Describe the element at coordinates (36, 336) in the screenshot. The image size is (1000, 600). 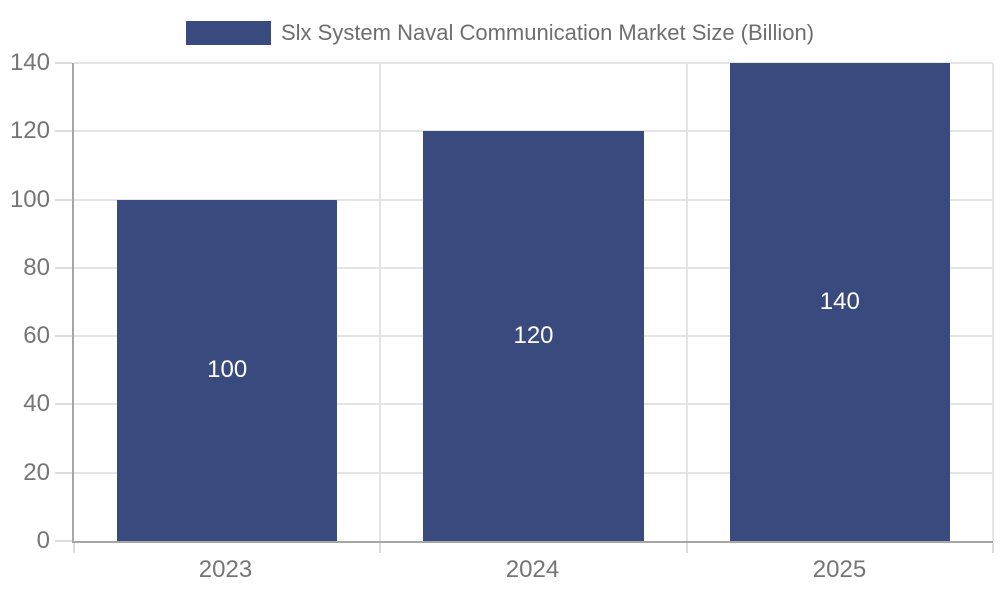
I see `y-tick-label: 60` at that location.